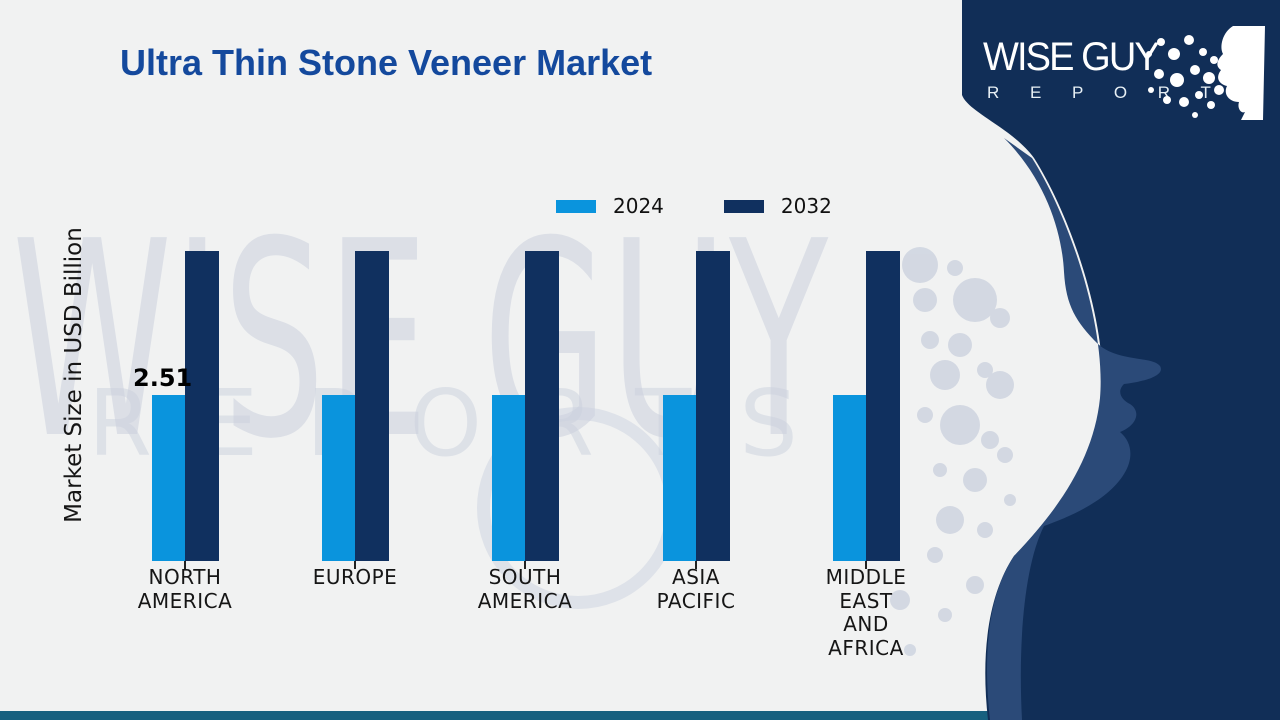  What do you see at coordinates (202, 405) in the screenshot?
I see `bar-2032-north-america` at bounding box center [202, 405].